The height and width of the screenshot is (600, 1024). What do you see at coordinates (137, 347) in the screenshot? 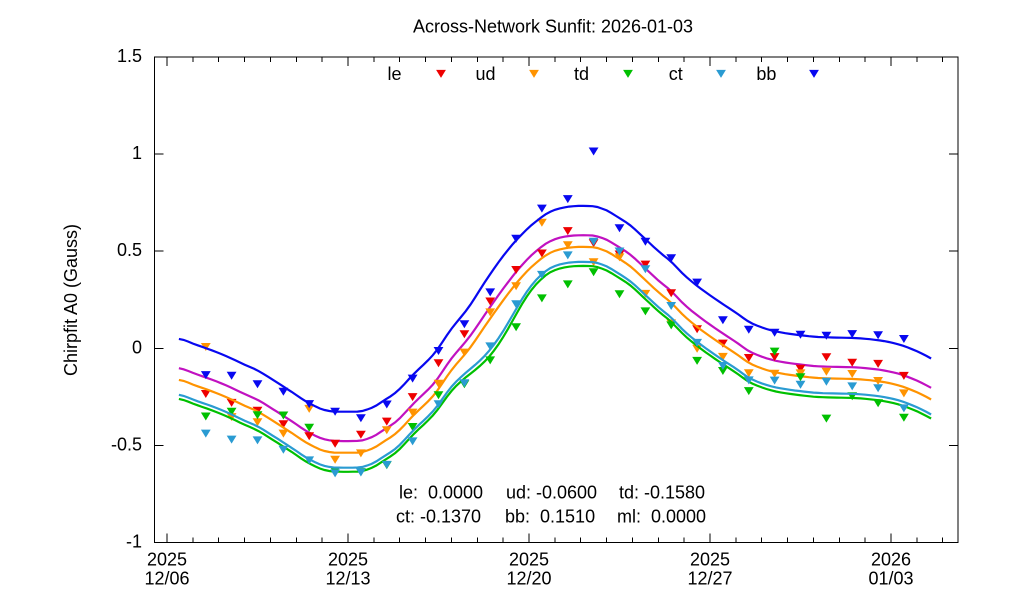
I see `svg-text: 0` at bounding box center [137, 347].